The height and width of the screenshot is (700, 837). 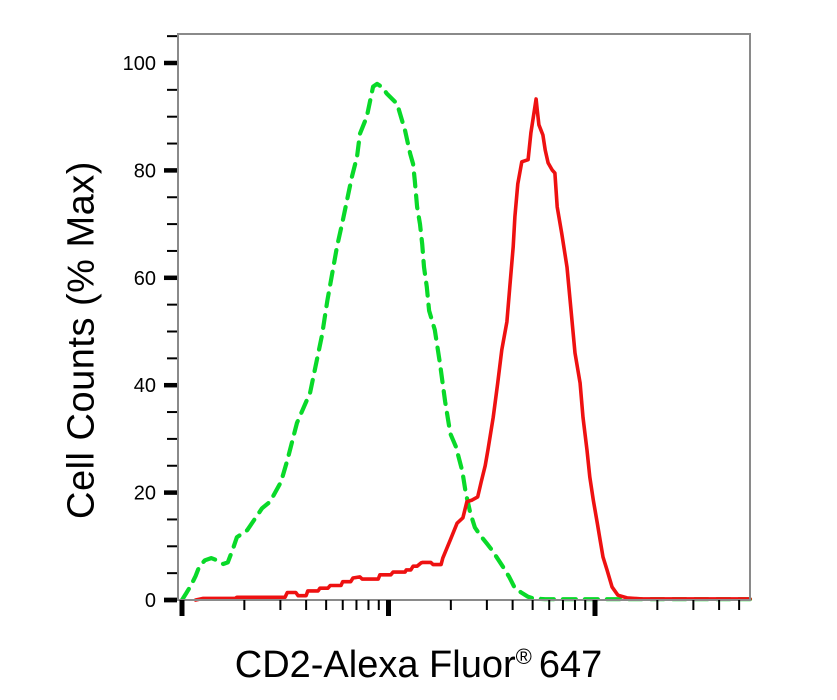 I want to click on y-tick-label: 40, so click(x=145, y=386).